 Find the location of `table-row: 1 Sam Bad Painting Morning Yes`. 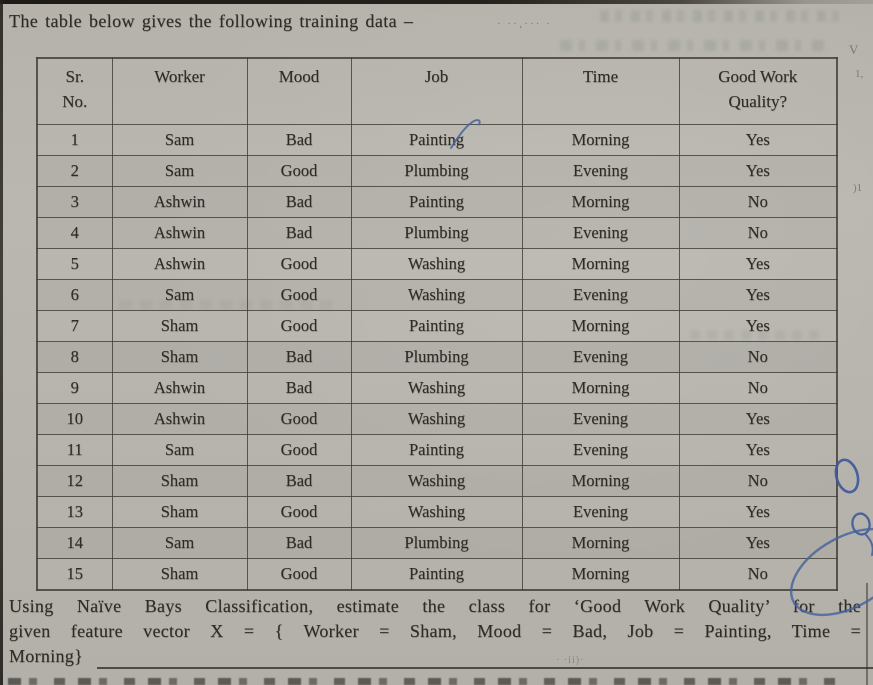

table-row: 1 Sam Bad Painting Morning Yes is located at coordinates (437, 140).